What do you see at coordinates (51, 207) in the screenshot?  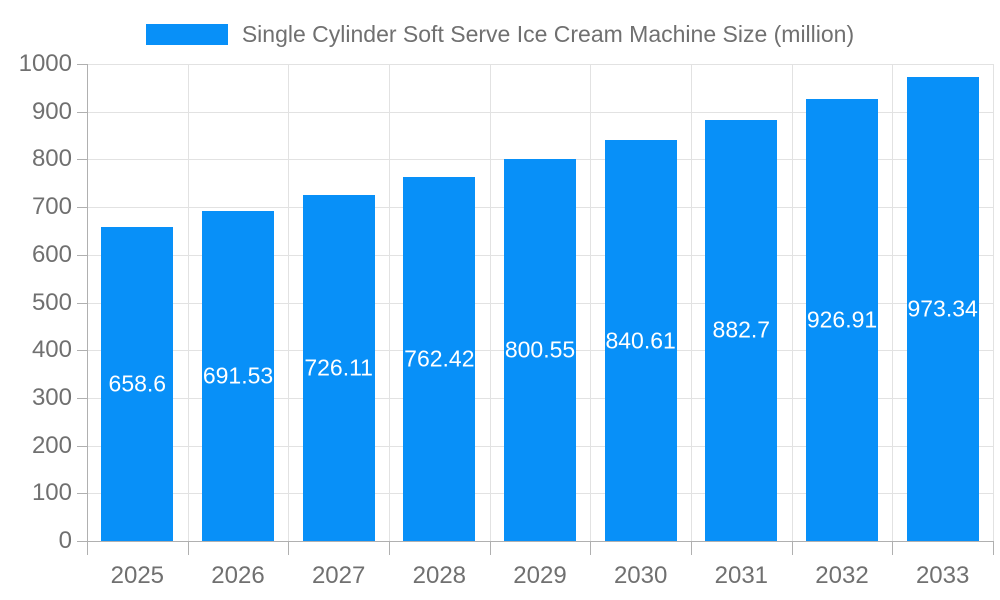 I see `y-tick-label: 700` at bounding box center [51, 207].